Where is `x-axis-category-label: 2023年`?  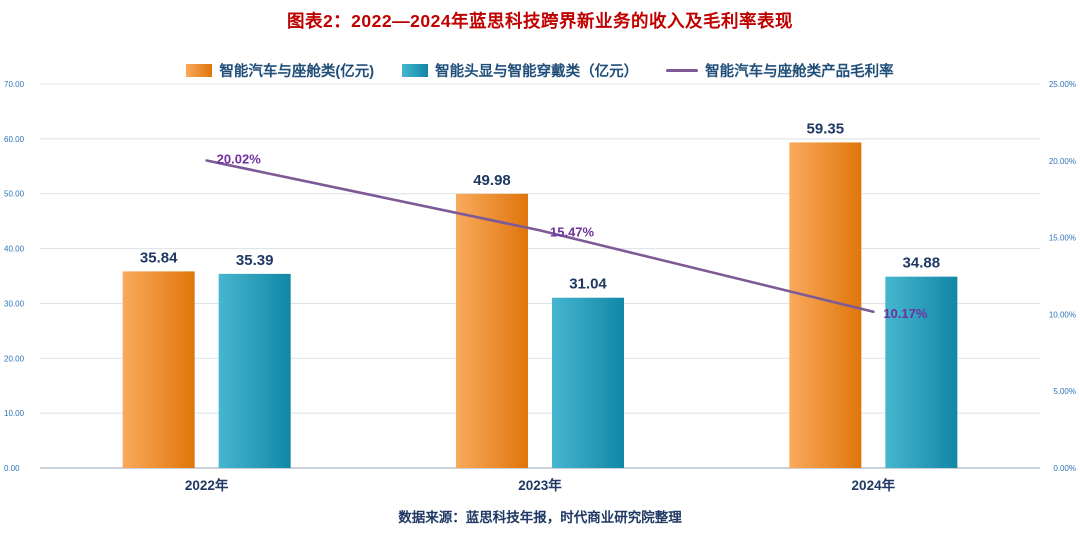
x-axis-category-label: 2023年 is located at coordinates (540, 485).